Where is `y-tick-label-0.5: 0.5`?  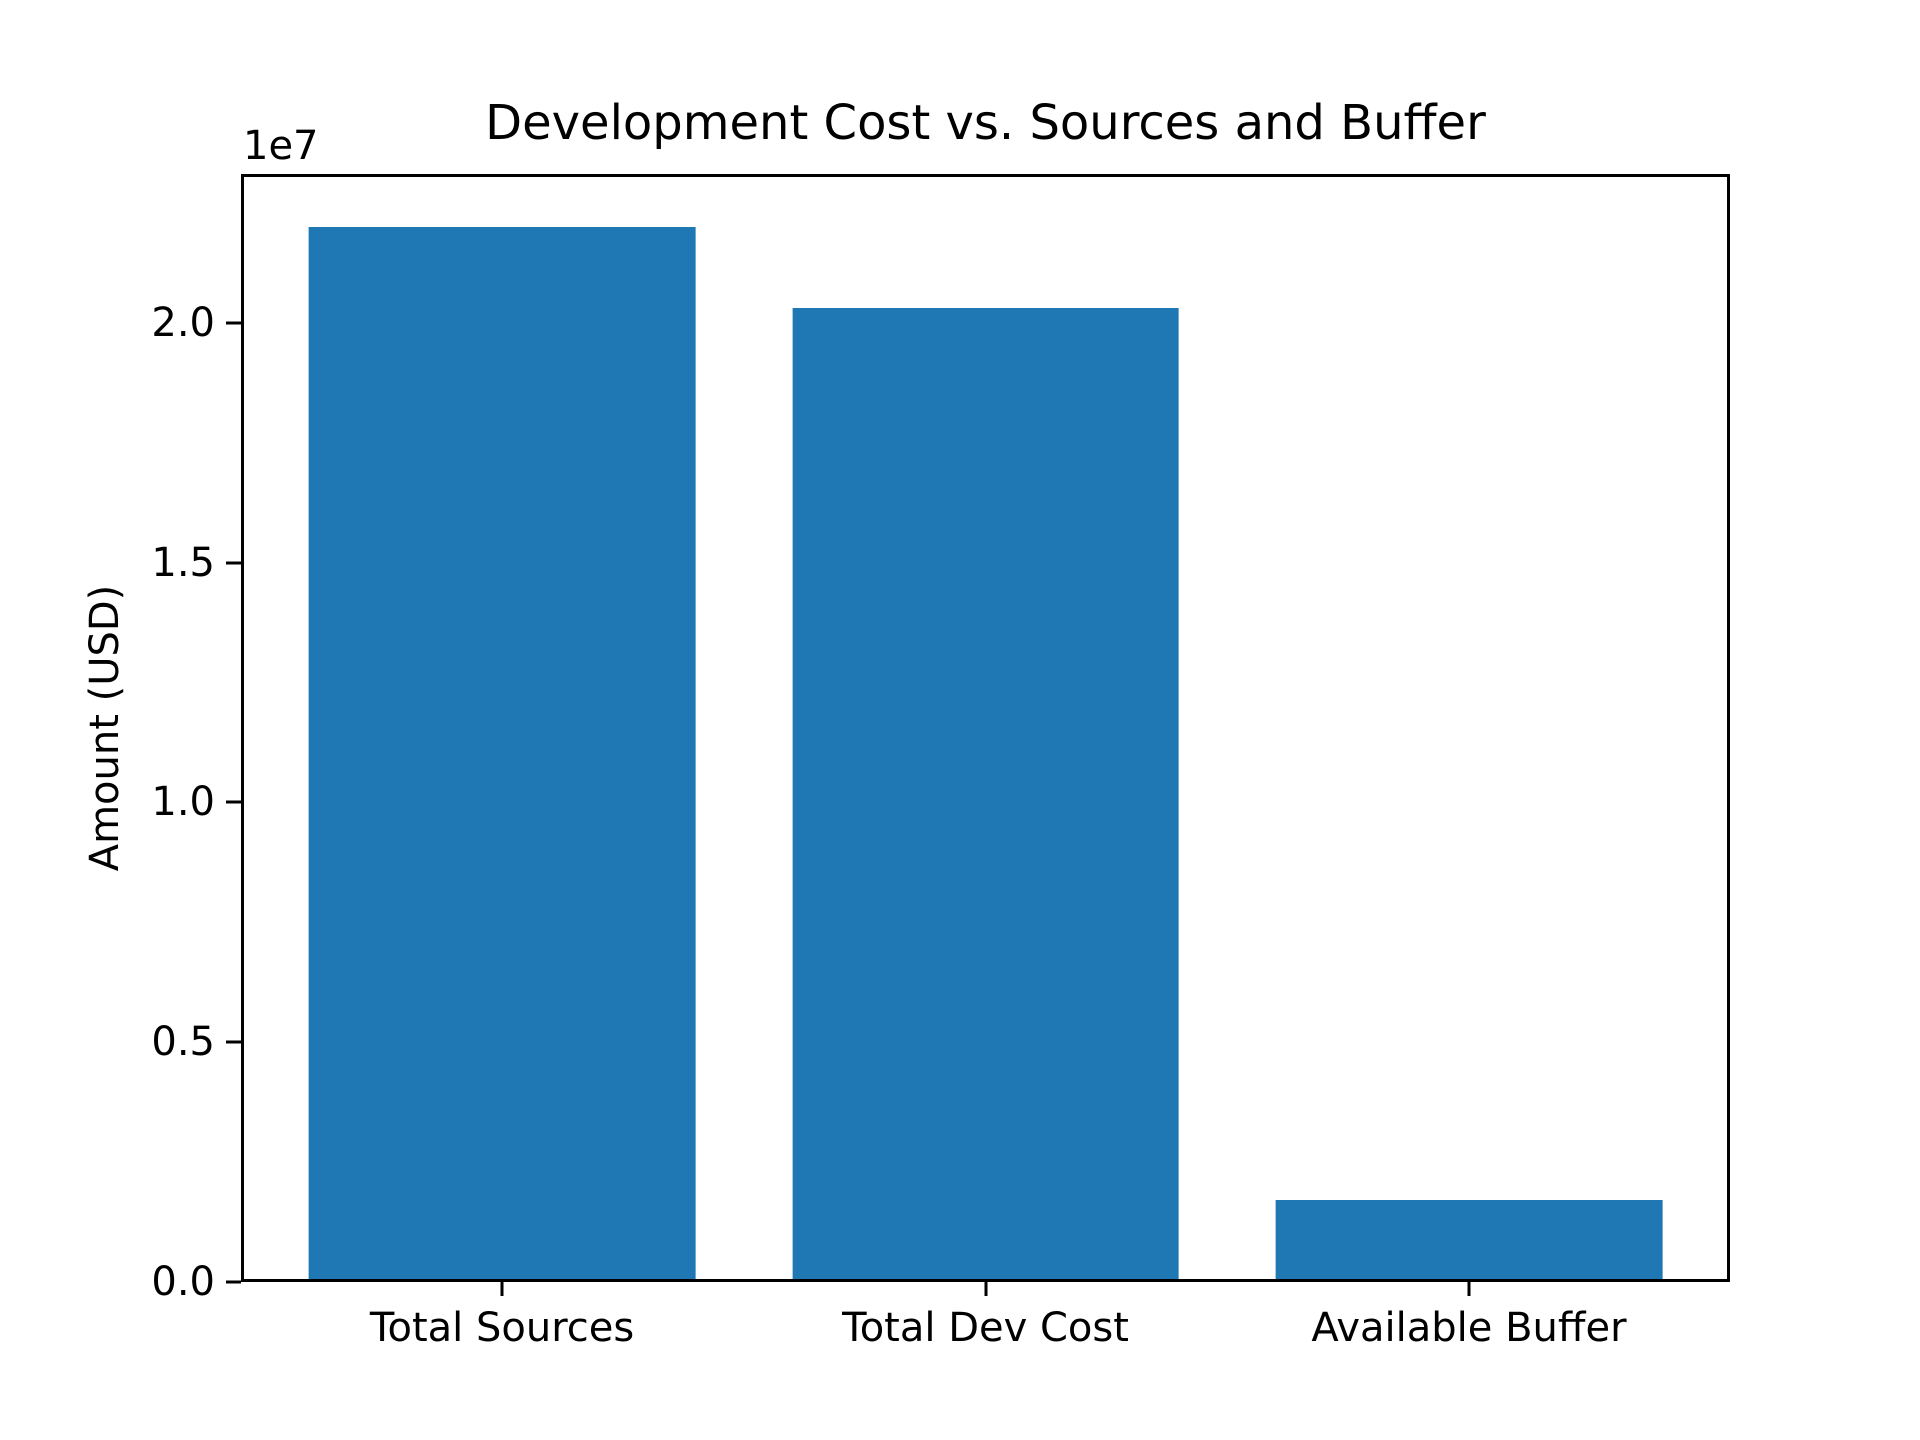 y-tick-label-0.5: 0.5 is located at coordinates (183, 1042).